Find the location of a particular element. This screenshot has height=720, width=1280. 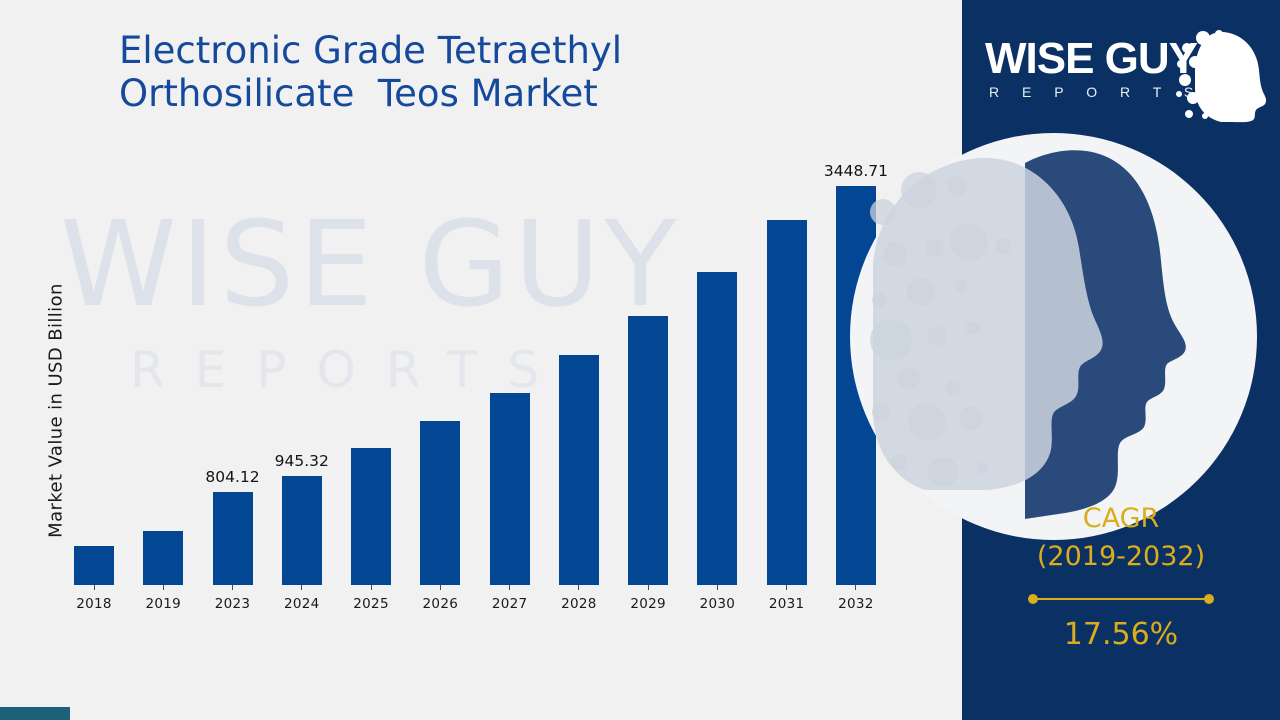

x-tick: 2023 is located at coordinates (233, 602).